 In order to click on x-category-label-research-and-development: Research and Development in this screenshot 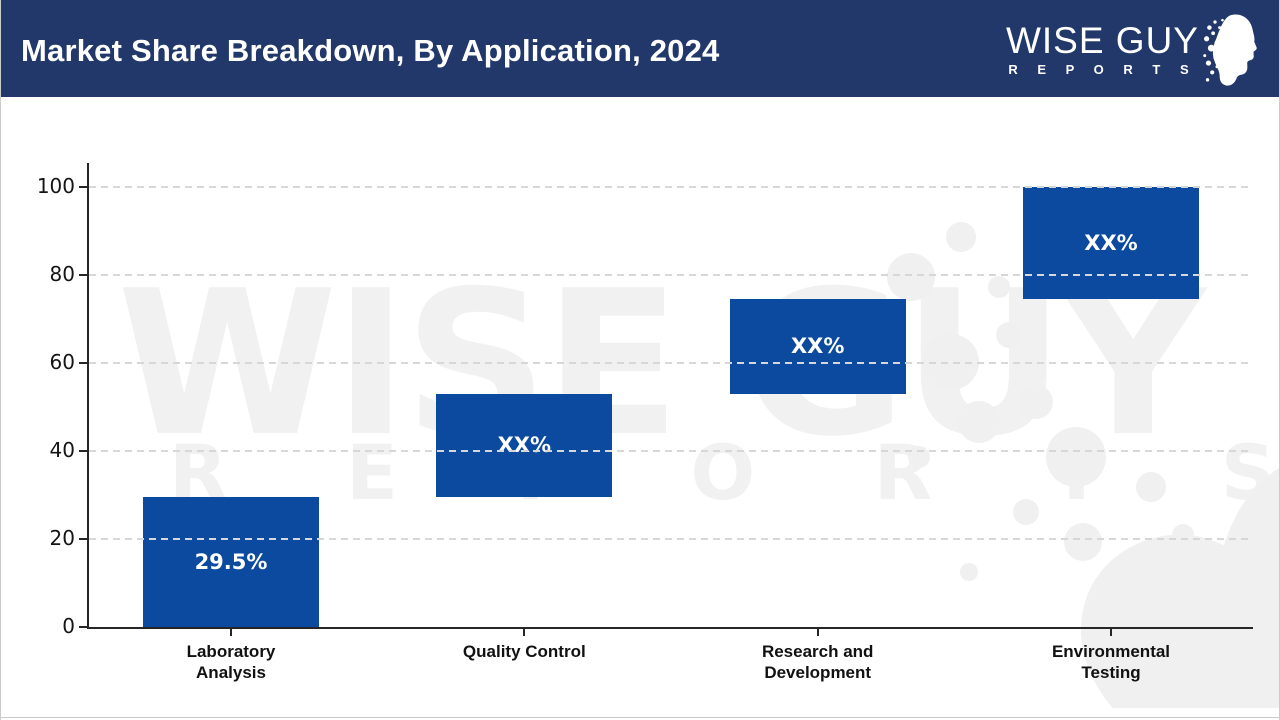, I will do `click(818, 662)`.